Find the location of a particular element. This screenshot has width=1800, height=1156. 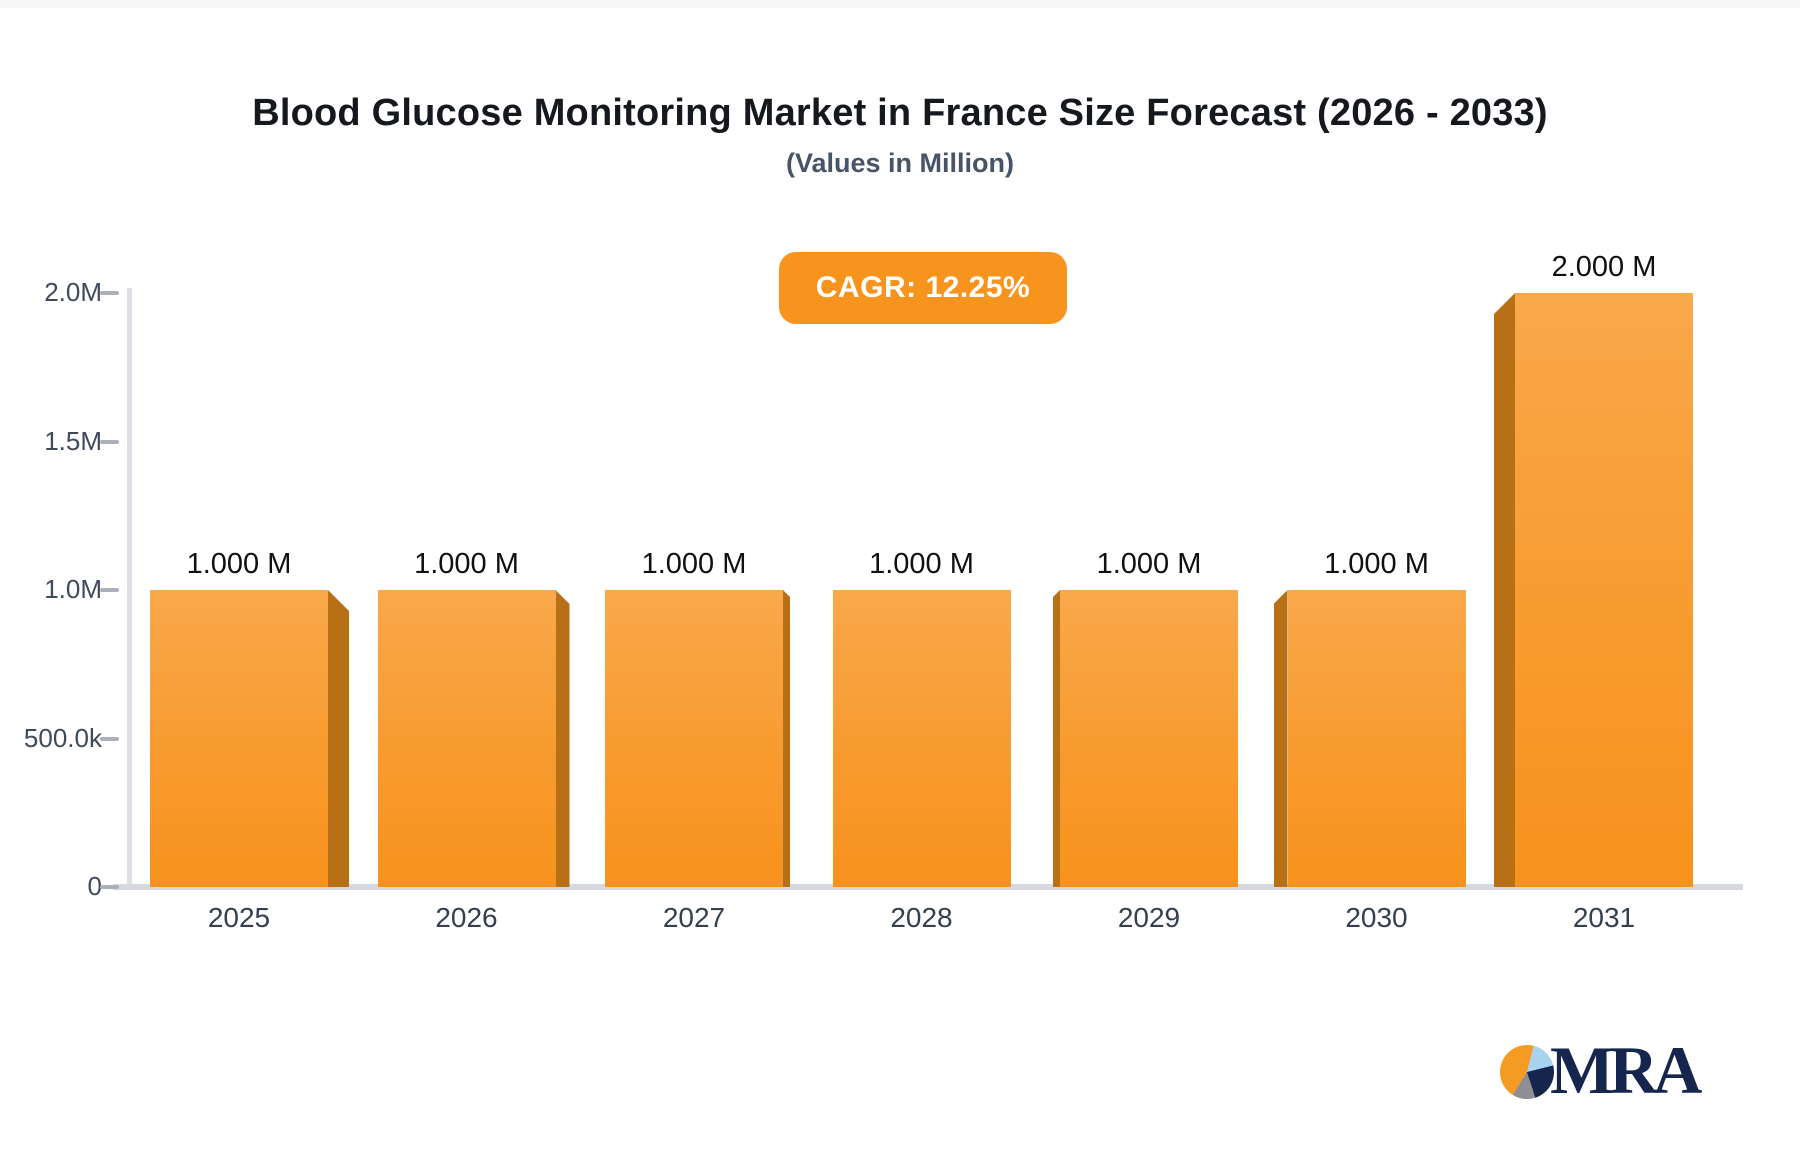

bar-2026 is located at coordinates (466, 738).